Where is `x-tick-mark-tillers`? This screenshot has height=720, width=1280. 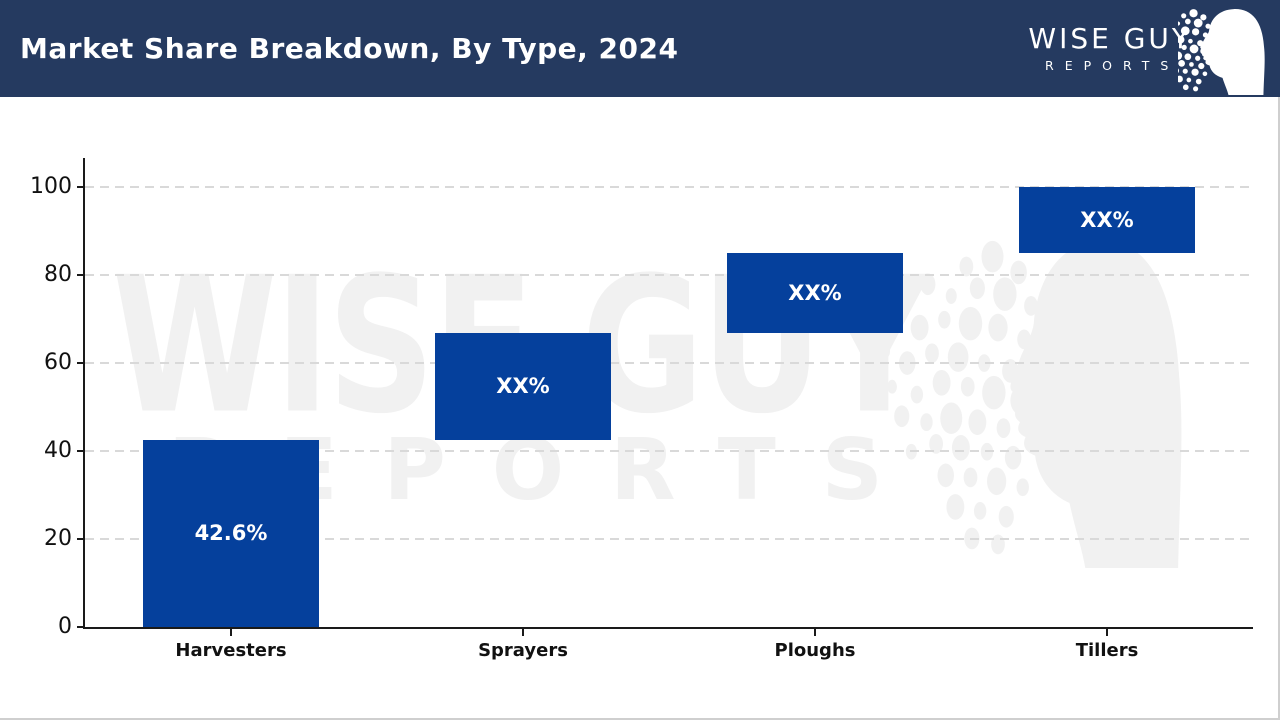 x-tick-mark-tillers is located at coordinates (1107, 632).